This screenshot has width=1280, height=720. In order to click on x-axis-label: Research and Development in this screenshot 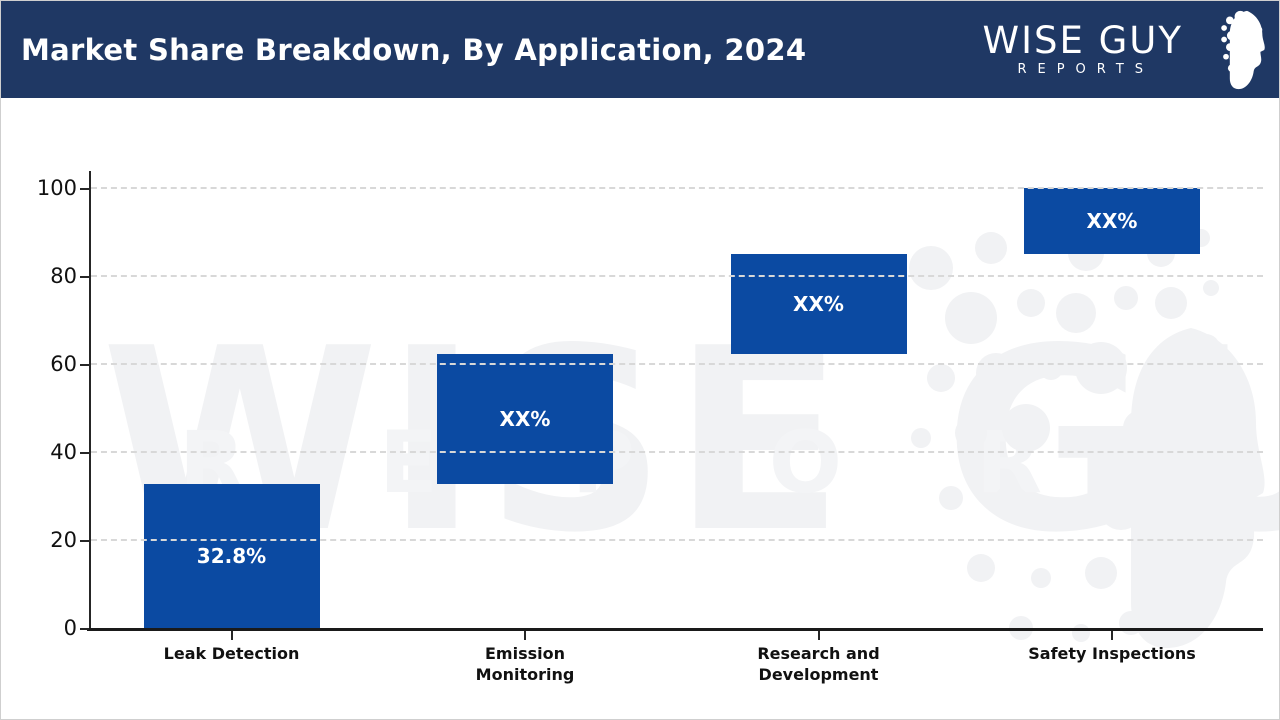, I will do `click(818, 664)`.